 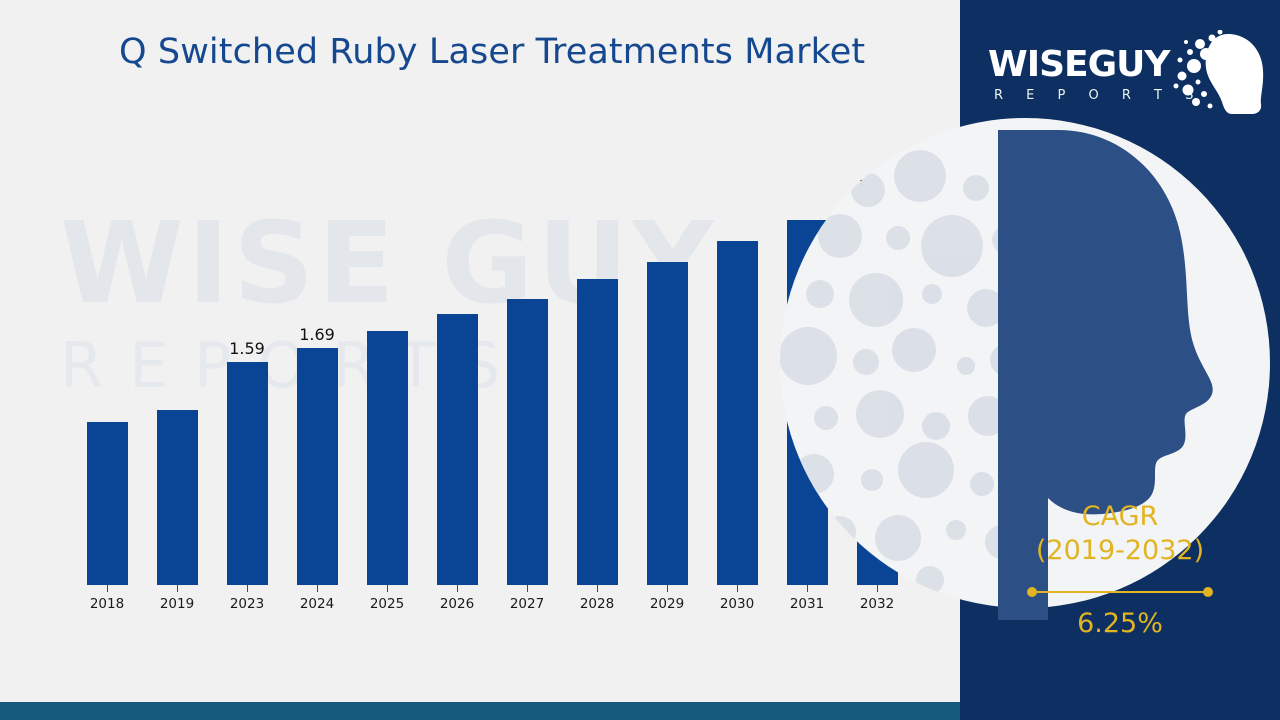 What do you see at coordinates (317, 334) in the screenshot?
I see `bar-value-label: 1.69` at bounding box center [317, 334].